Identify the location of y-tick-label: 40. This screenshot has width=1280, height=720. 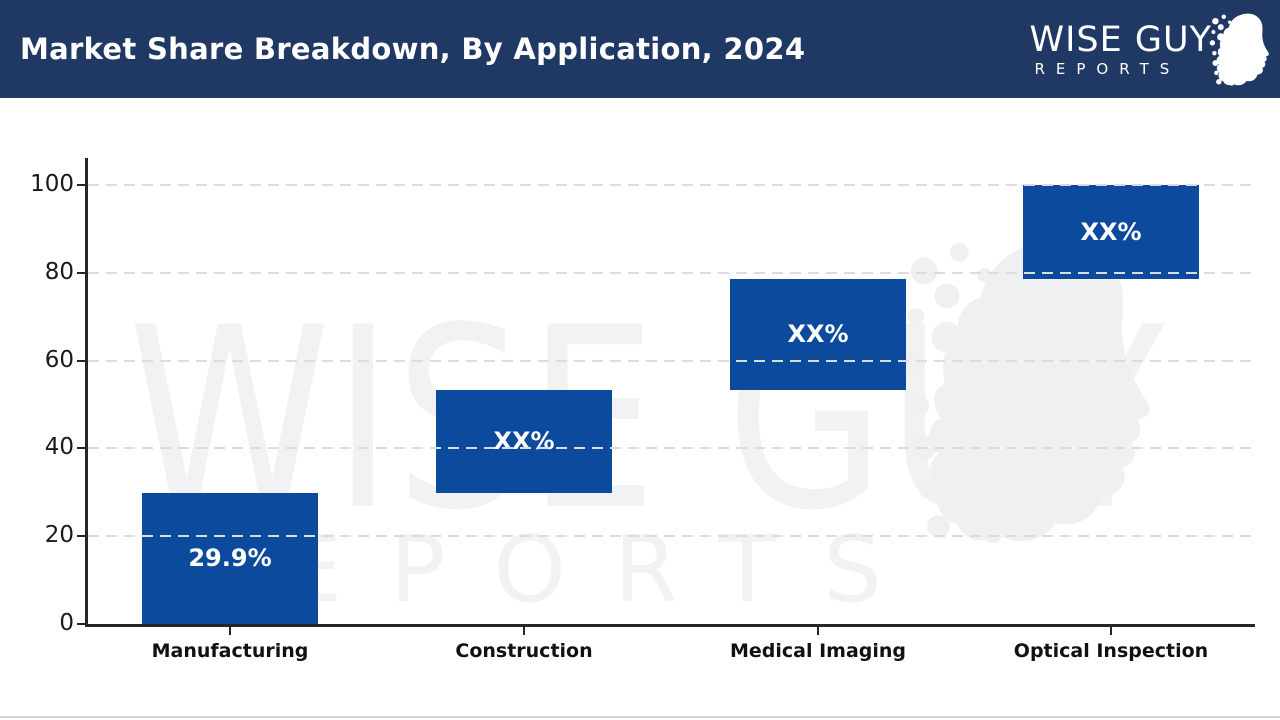
(59, 447).